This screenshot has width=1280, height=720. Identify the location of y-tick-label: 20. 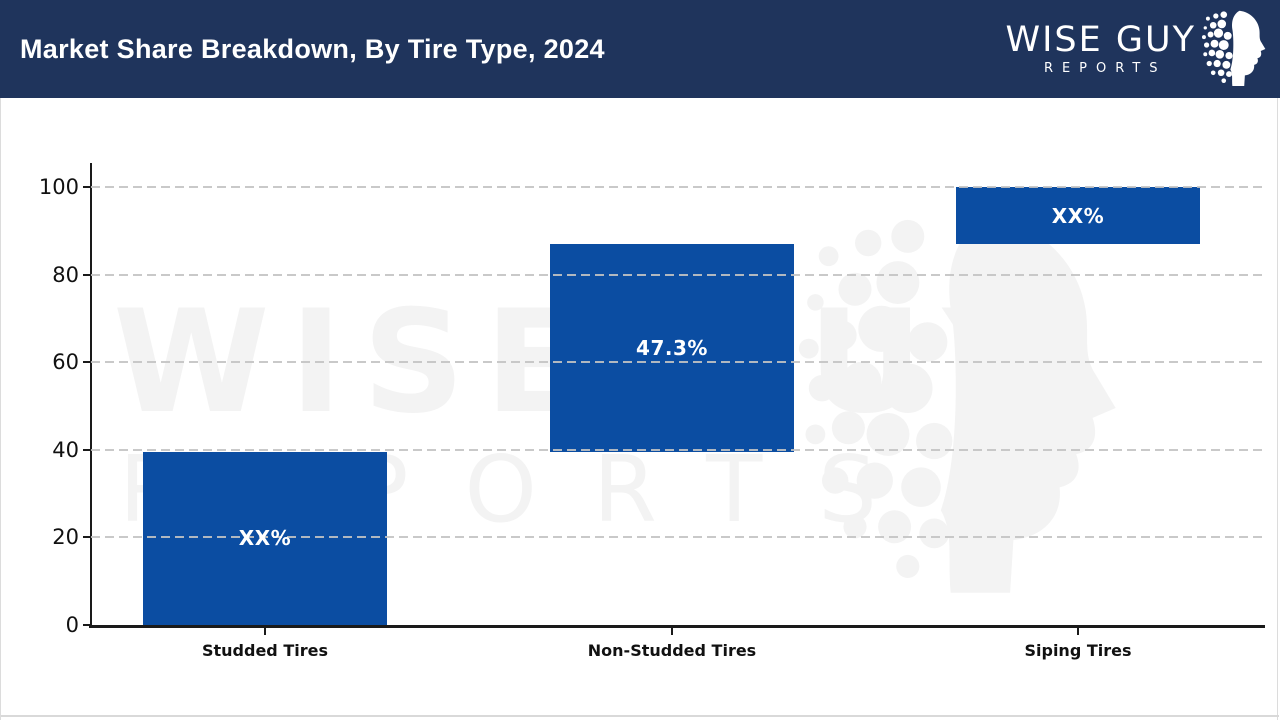
(65, 537).